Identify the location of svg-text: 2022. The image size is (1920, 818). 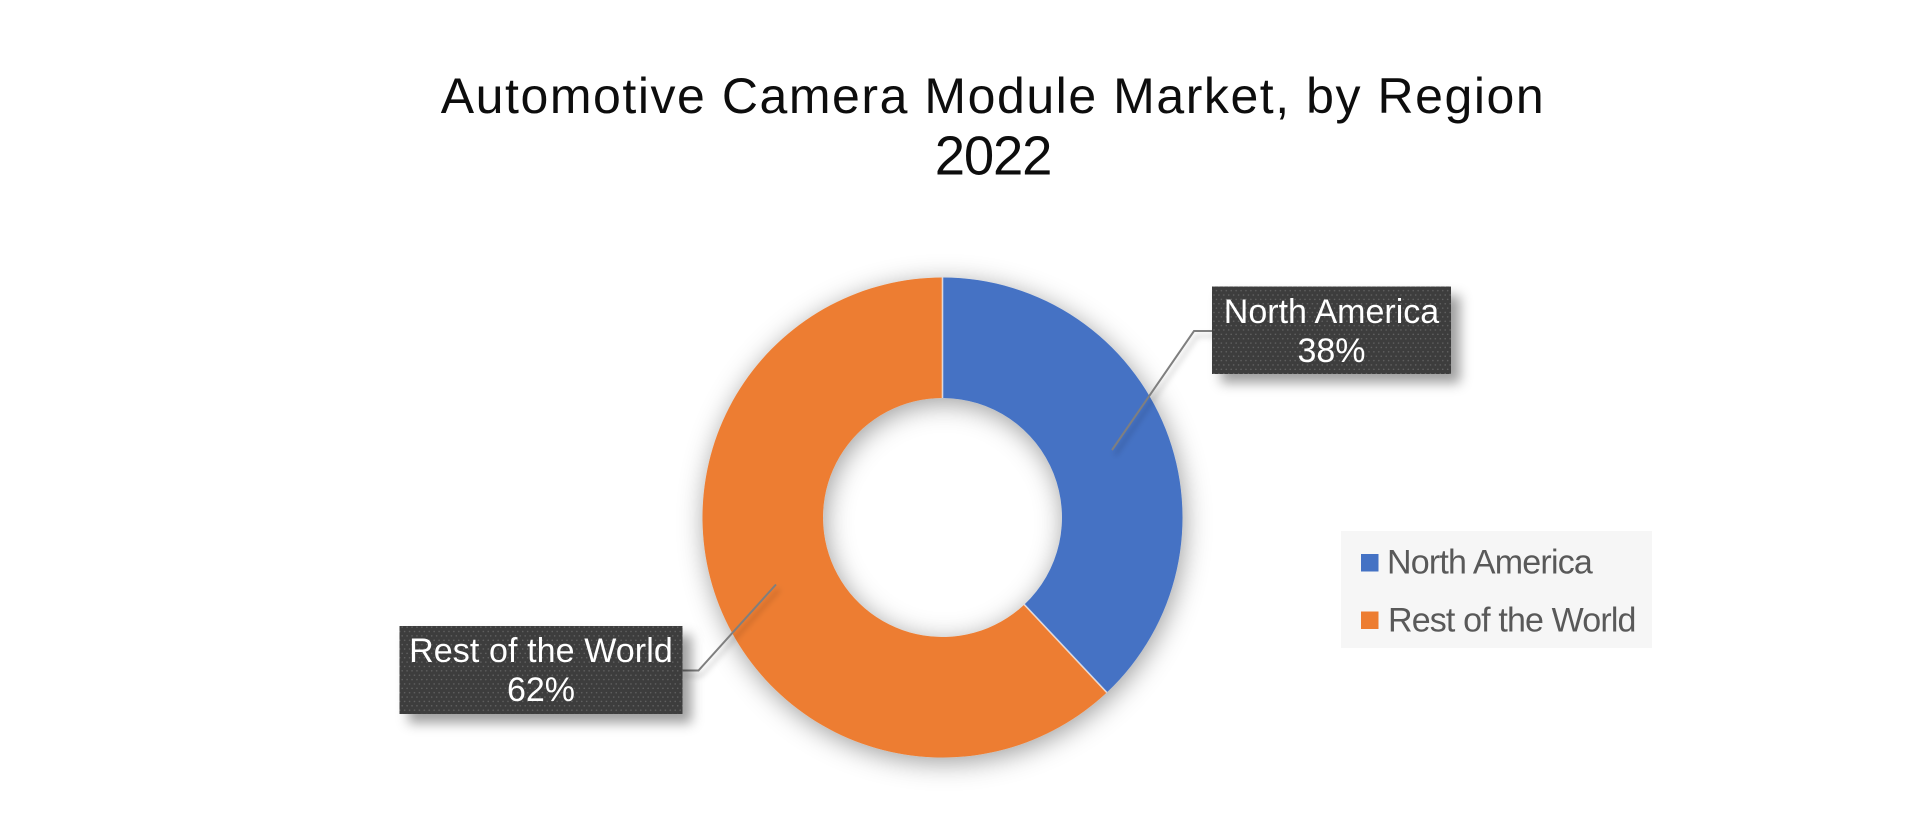
(993, 156).